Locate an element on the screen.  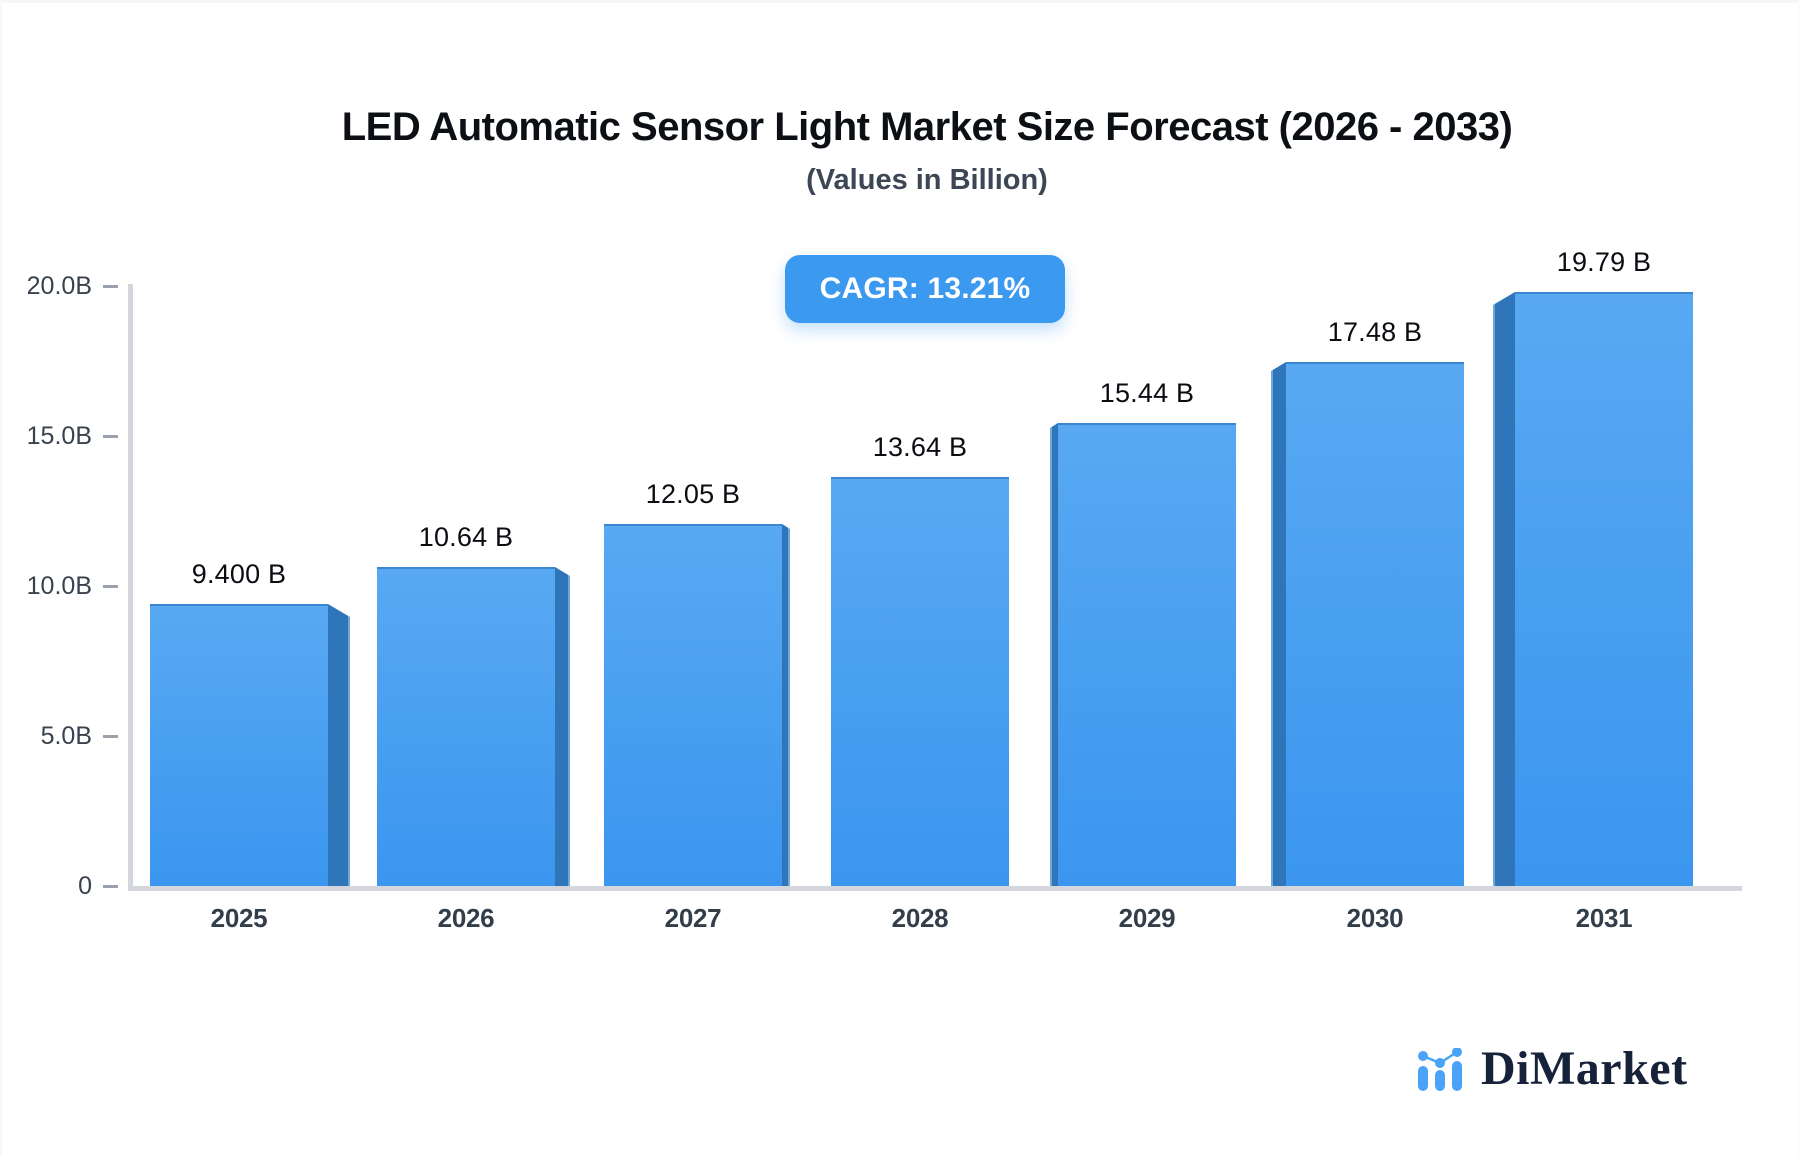
x-axis-label-2031: 2031 is located at coordinates (1604, 918).